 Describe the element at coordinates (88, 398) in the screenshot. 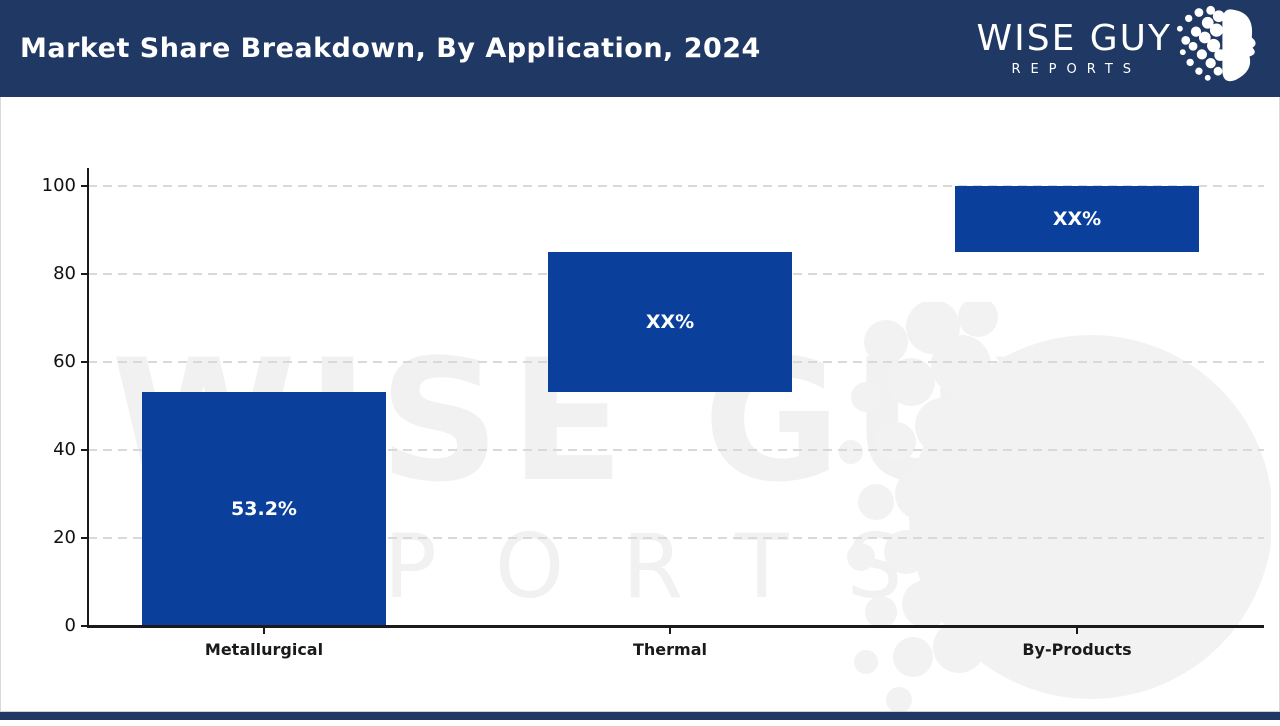

I see `y-axis` at that location.